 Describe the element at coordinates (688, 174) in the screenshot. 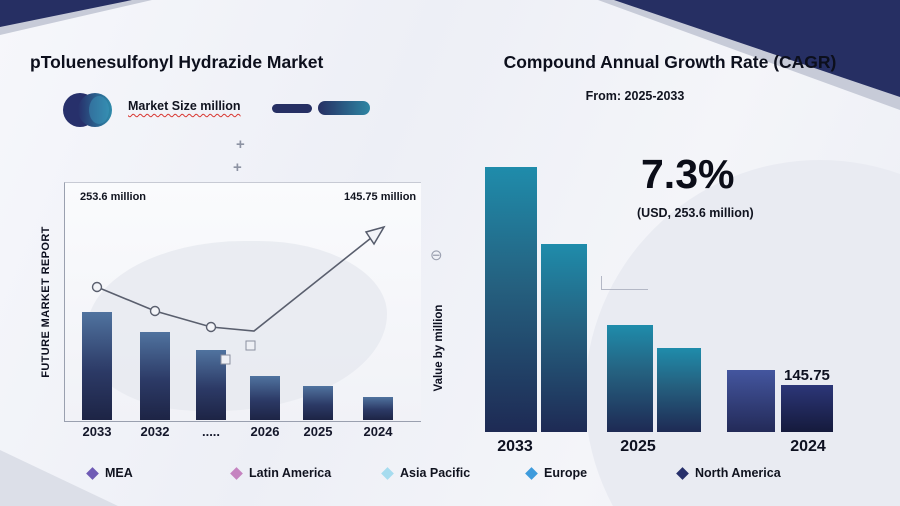

I see `cagr-value: 7.3%` at that location.